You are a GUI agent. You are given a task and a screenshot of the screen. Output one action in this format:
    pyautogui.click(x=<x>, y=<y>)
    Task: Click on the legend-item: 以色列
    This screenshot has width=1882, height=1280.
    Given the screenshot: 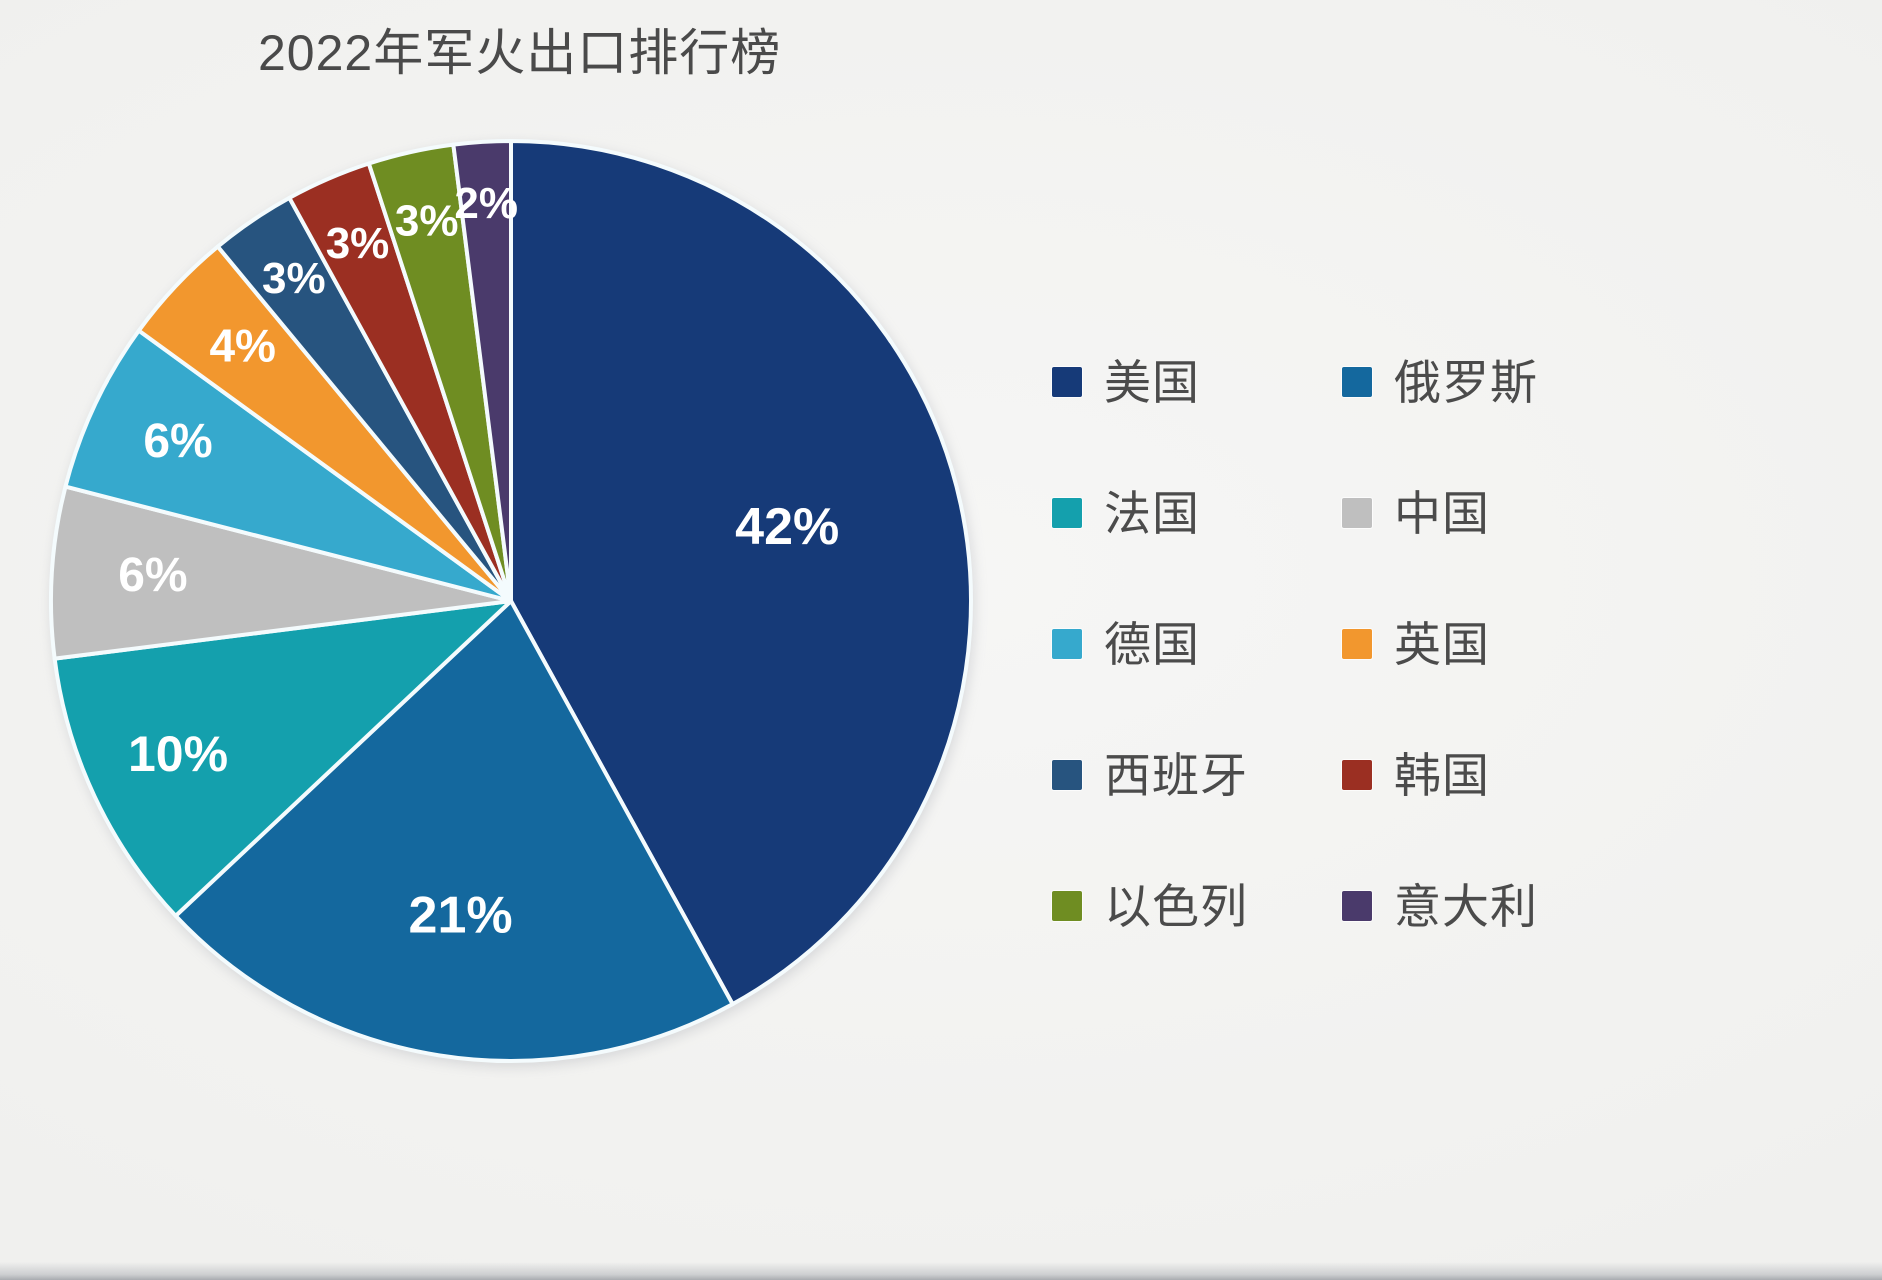 What is the action you would take?
    pyautogui.click(x=1197, y=906)
    